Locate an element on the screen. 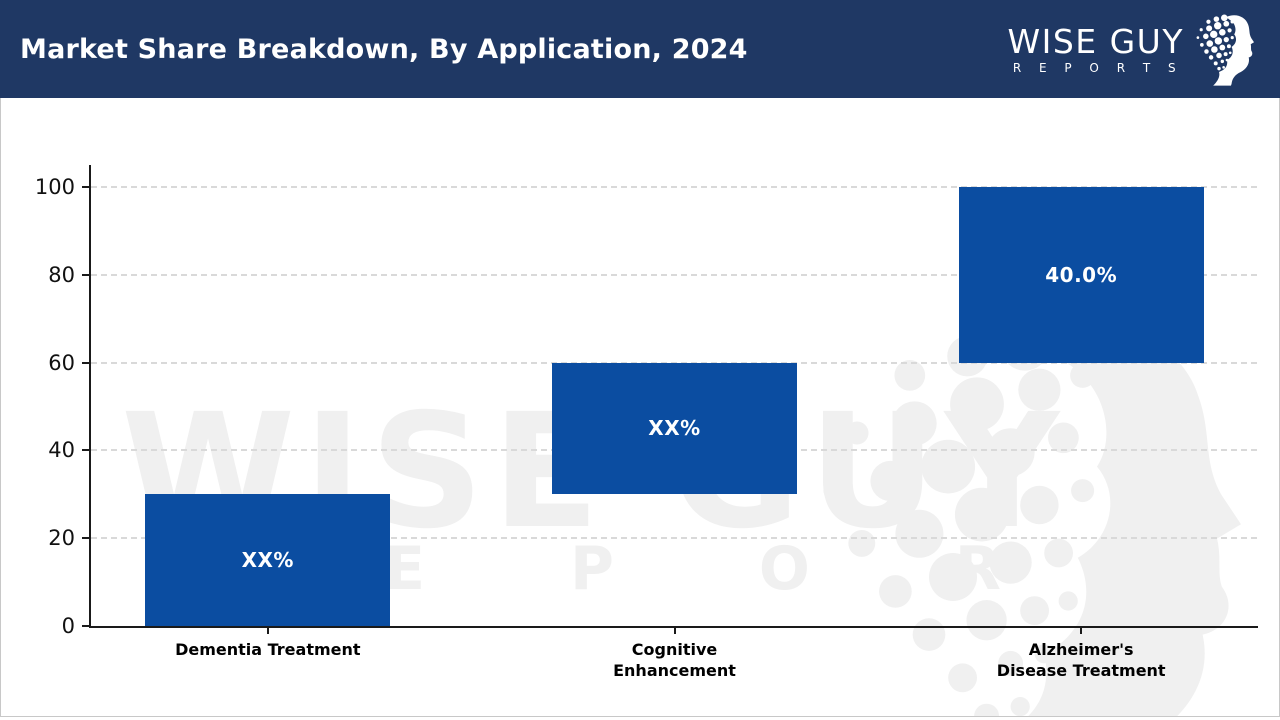 This screenshot has width=1280, height=720. y-tick-label: 60 is located at coordinates (61, 362).